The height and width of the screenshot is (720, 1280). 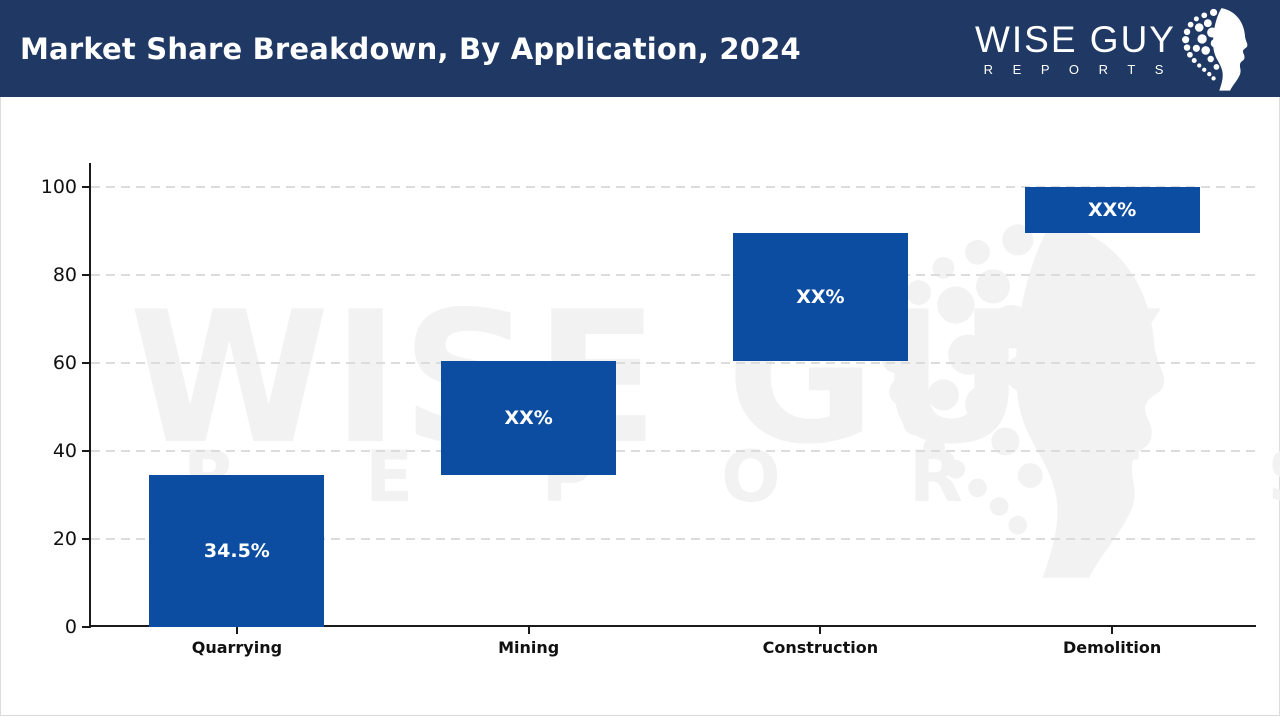 I want to click on x-axis-category-label: Quarrying, so click(x=237, y=647).